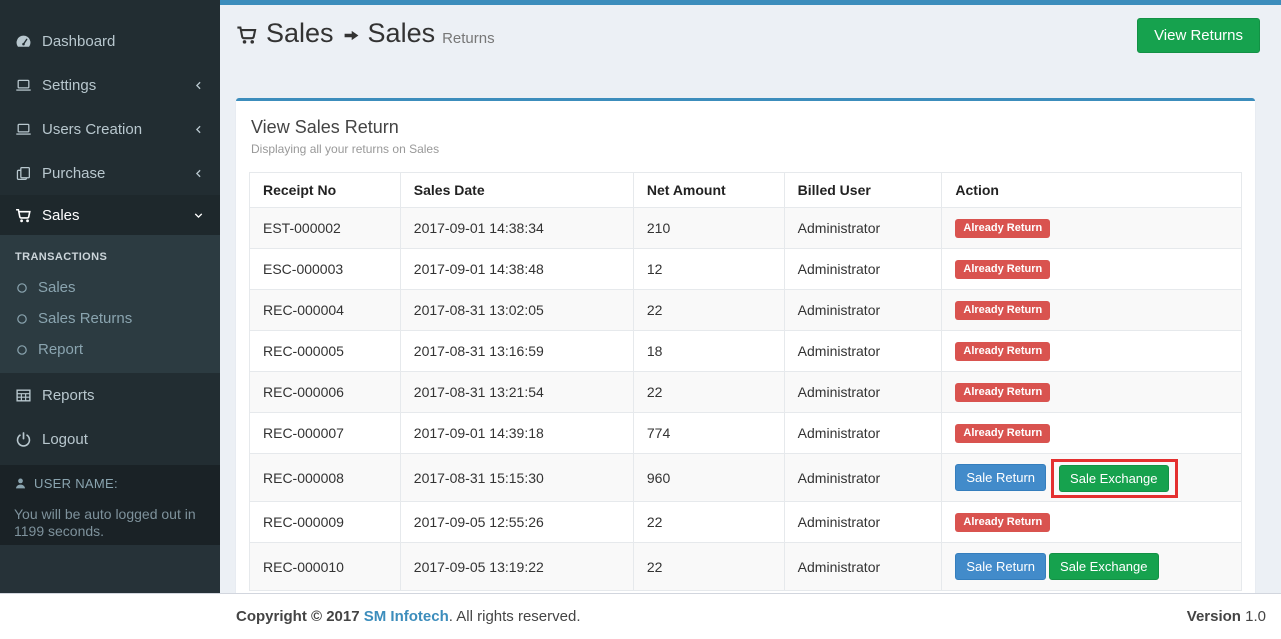 The width and height of the screenshot is (1281, 639). I want to click on sidebar-menu: Dashboard Settings Users Creation, so click(110, 230).